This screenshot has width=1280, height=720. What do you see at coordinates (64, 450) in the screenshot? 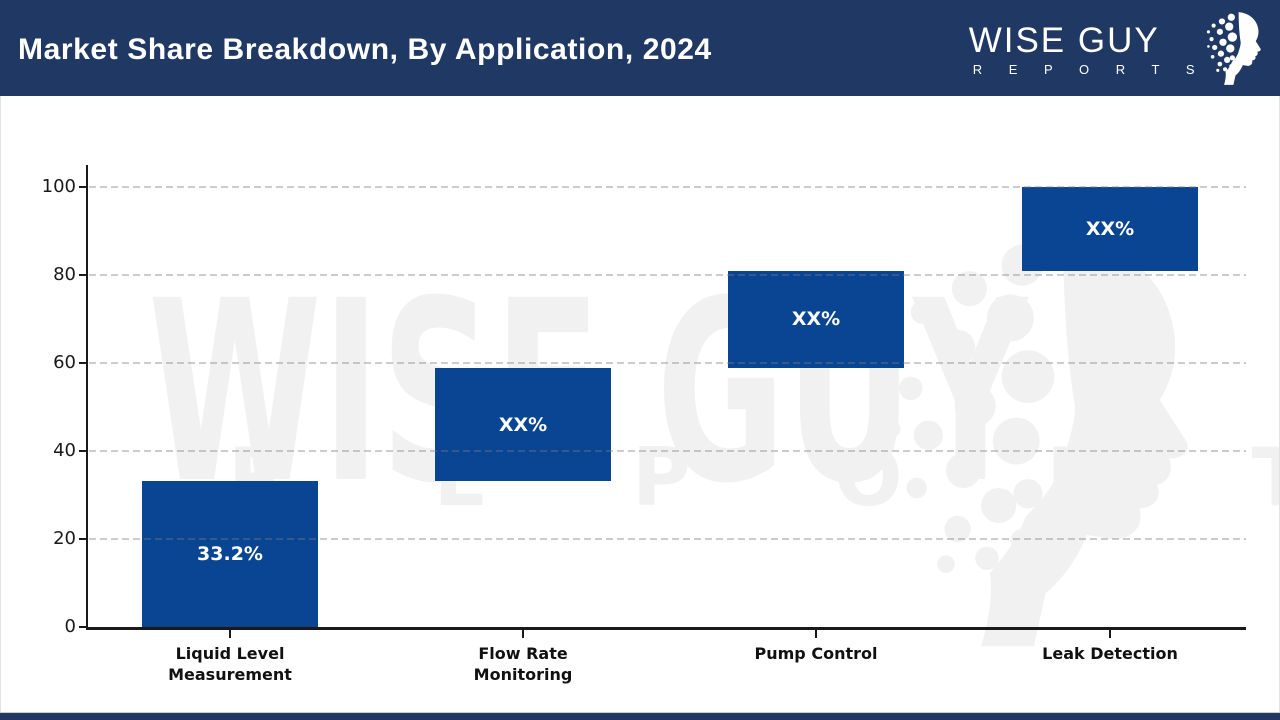
I see `y-tick-label: 40` at bounding box center [64, 450].